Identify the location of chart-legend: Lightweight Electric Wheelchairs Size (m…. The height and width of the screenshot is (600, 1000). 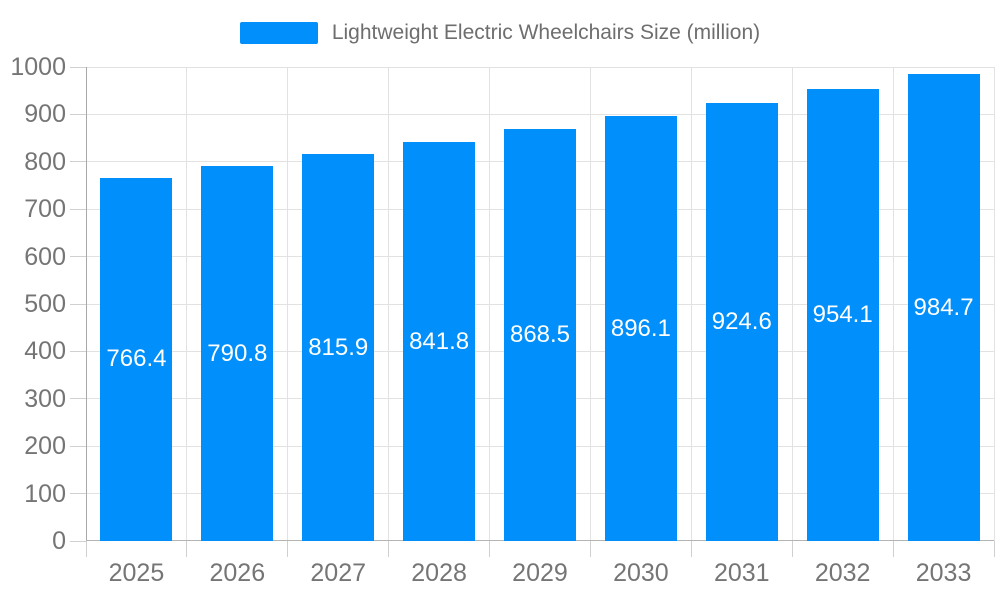
(500, 32).